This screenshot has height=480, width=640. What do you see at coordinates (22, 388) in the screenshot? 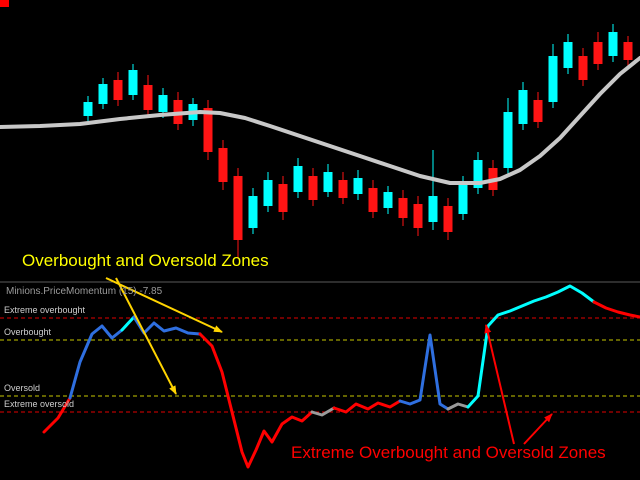
I see `level-label: Oversold` at bounding box center [22, 388].